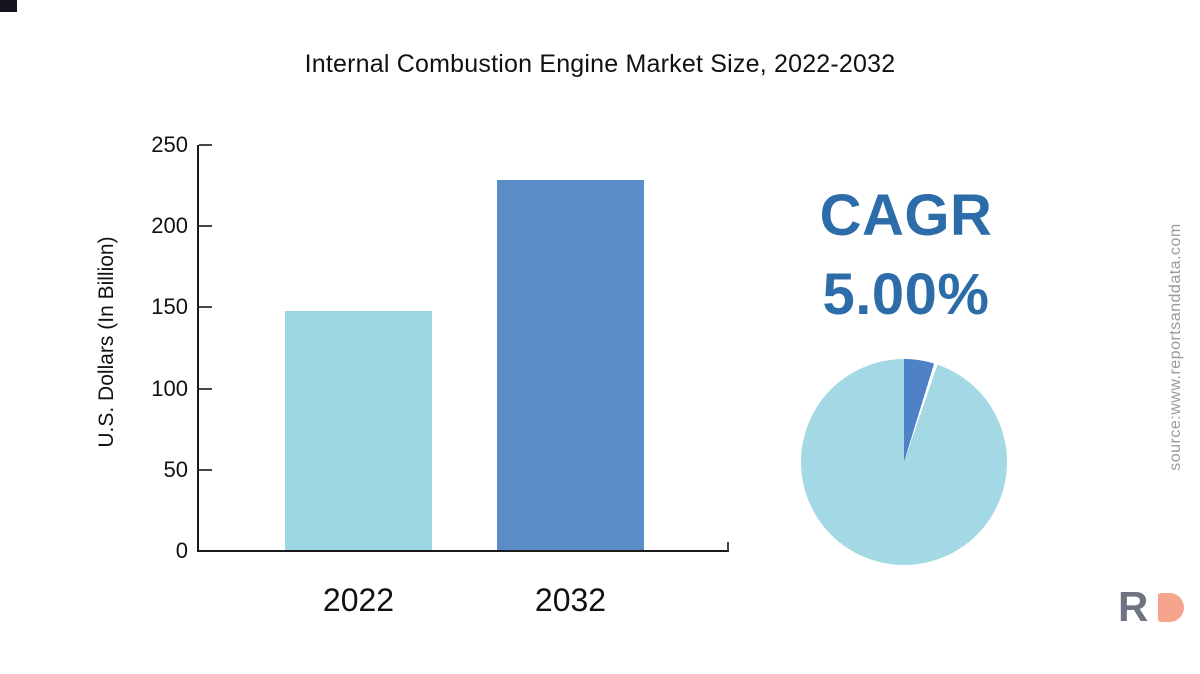 This screenshot has height=674, width=1200. What do you see at coordinates (169, 388) in the screenshot?
I see `y-tick-label: 100` at bounding box center [169, 388].